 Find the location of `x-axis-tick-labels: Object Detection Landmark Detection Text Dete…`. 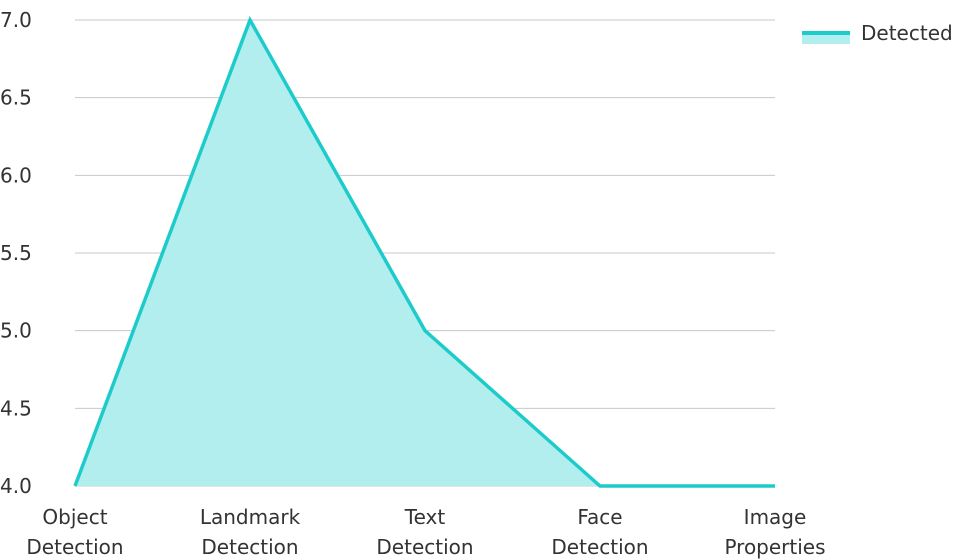

x-axis-tick-labels: Object Detection Landmark Detection Text Dete… is located at coordinates (425, 532).